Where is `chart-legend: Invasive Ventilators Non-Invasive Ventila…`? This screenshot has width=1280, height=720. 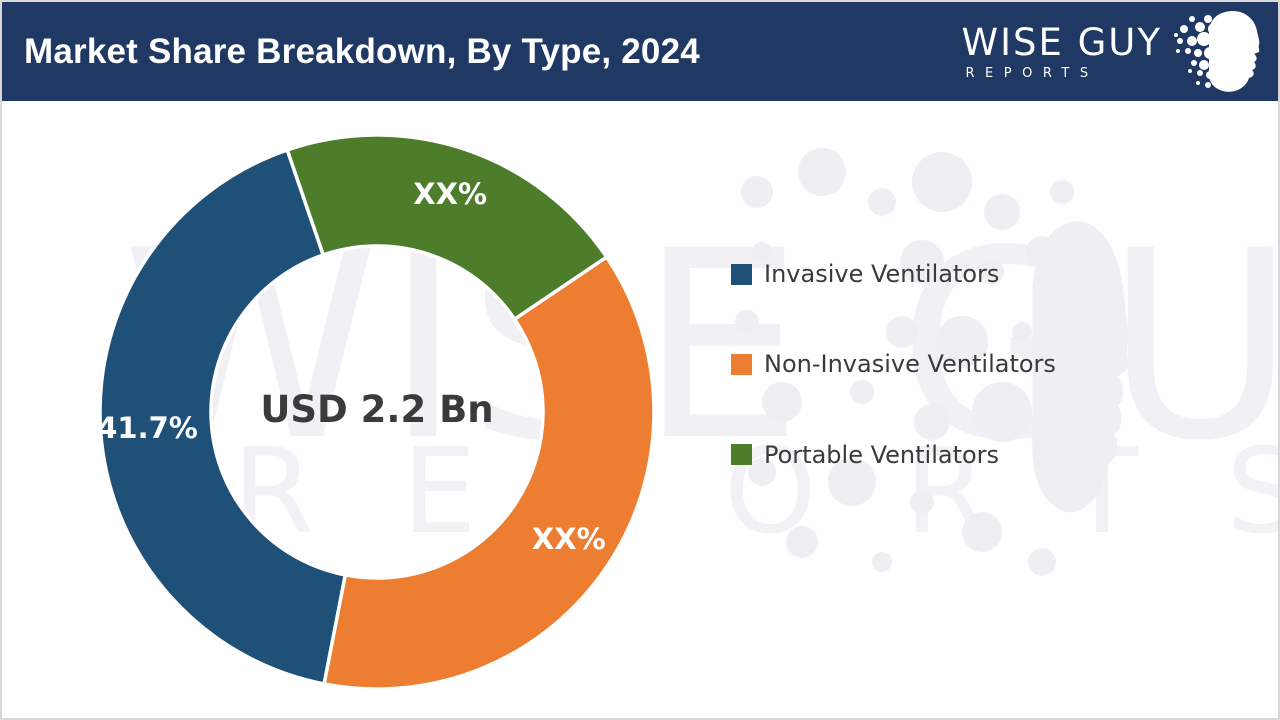 chart-legend: Invasive Ventilators Non-Invasive Ventila… is located at coordinates (893, 364).